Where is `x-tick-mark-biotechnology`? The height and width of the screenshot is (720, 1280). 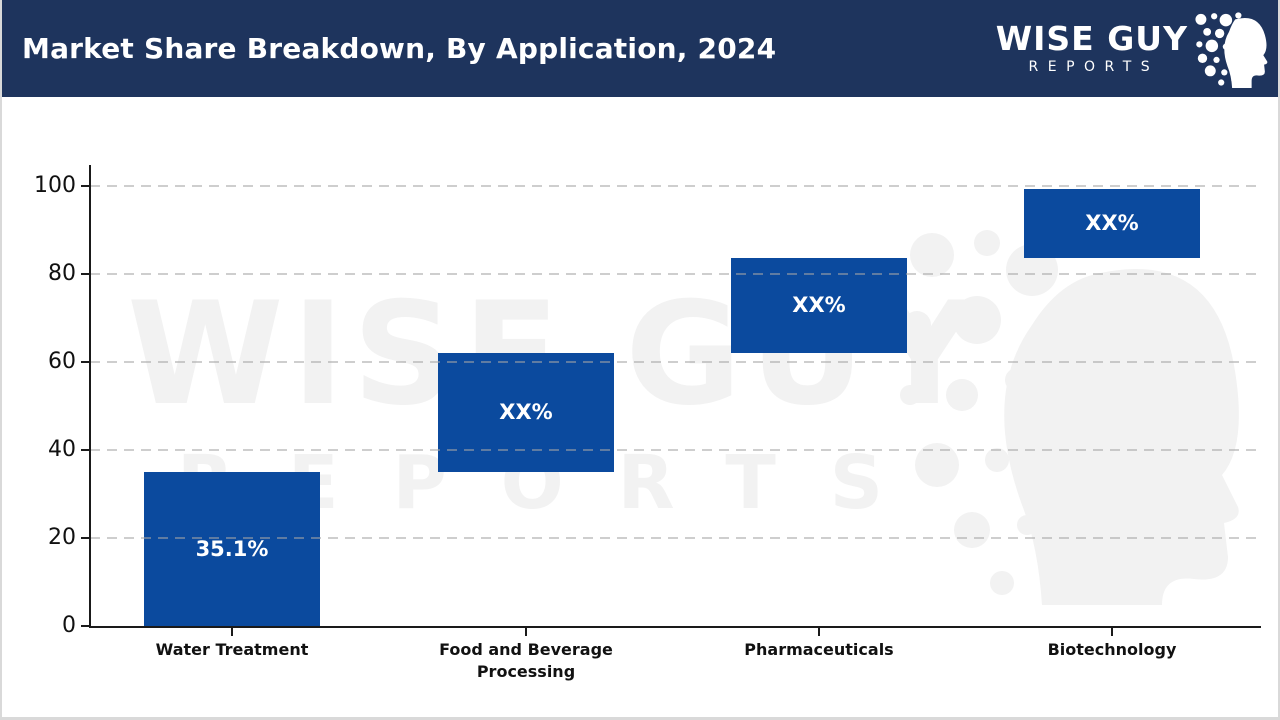 x-tick-mark-biotechnology is located at coordinates (1112, 632).